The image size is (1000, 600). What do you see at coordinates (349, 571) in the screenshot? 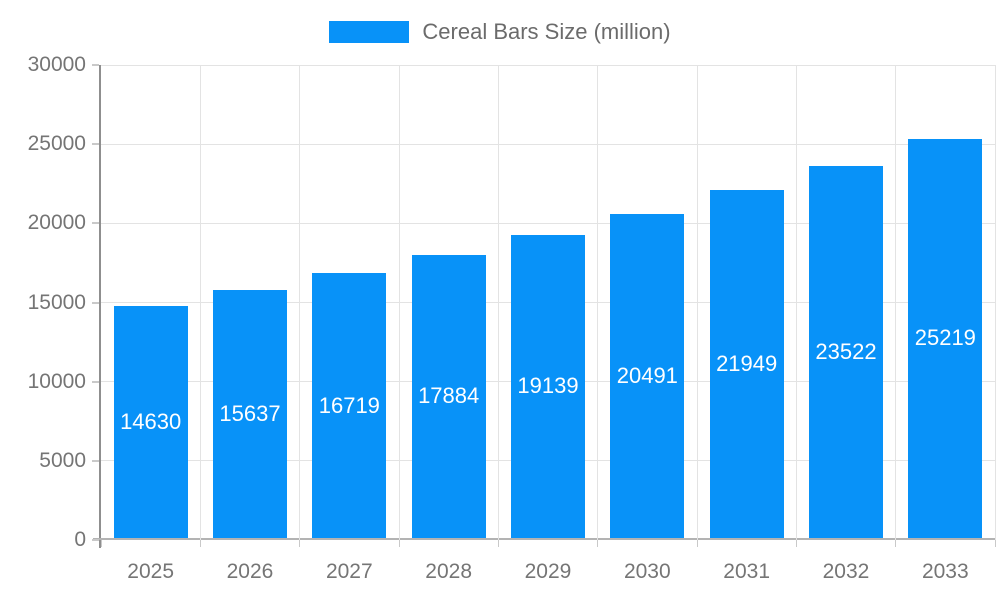
I see `x-axis-label: 2027` at bounding box center [349, 571].